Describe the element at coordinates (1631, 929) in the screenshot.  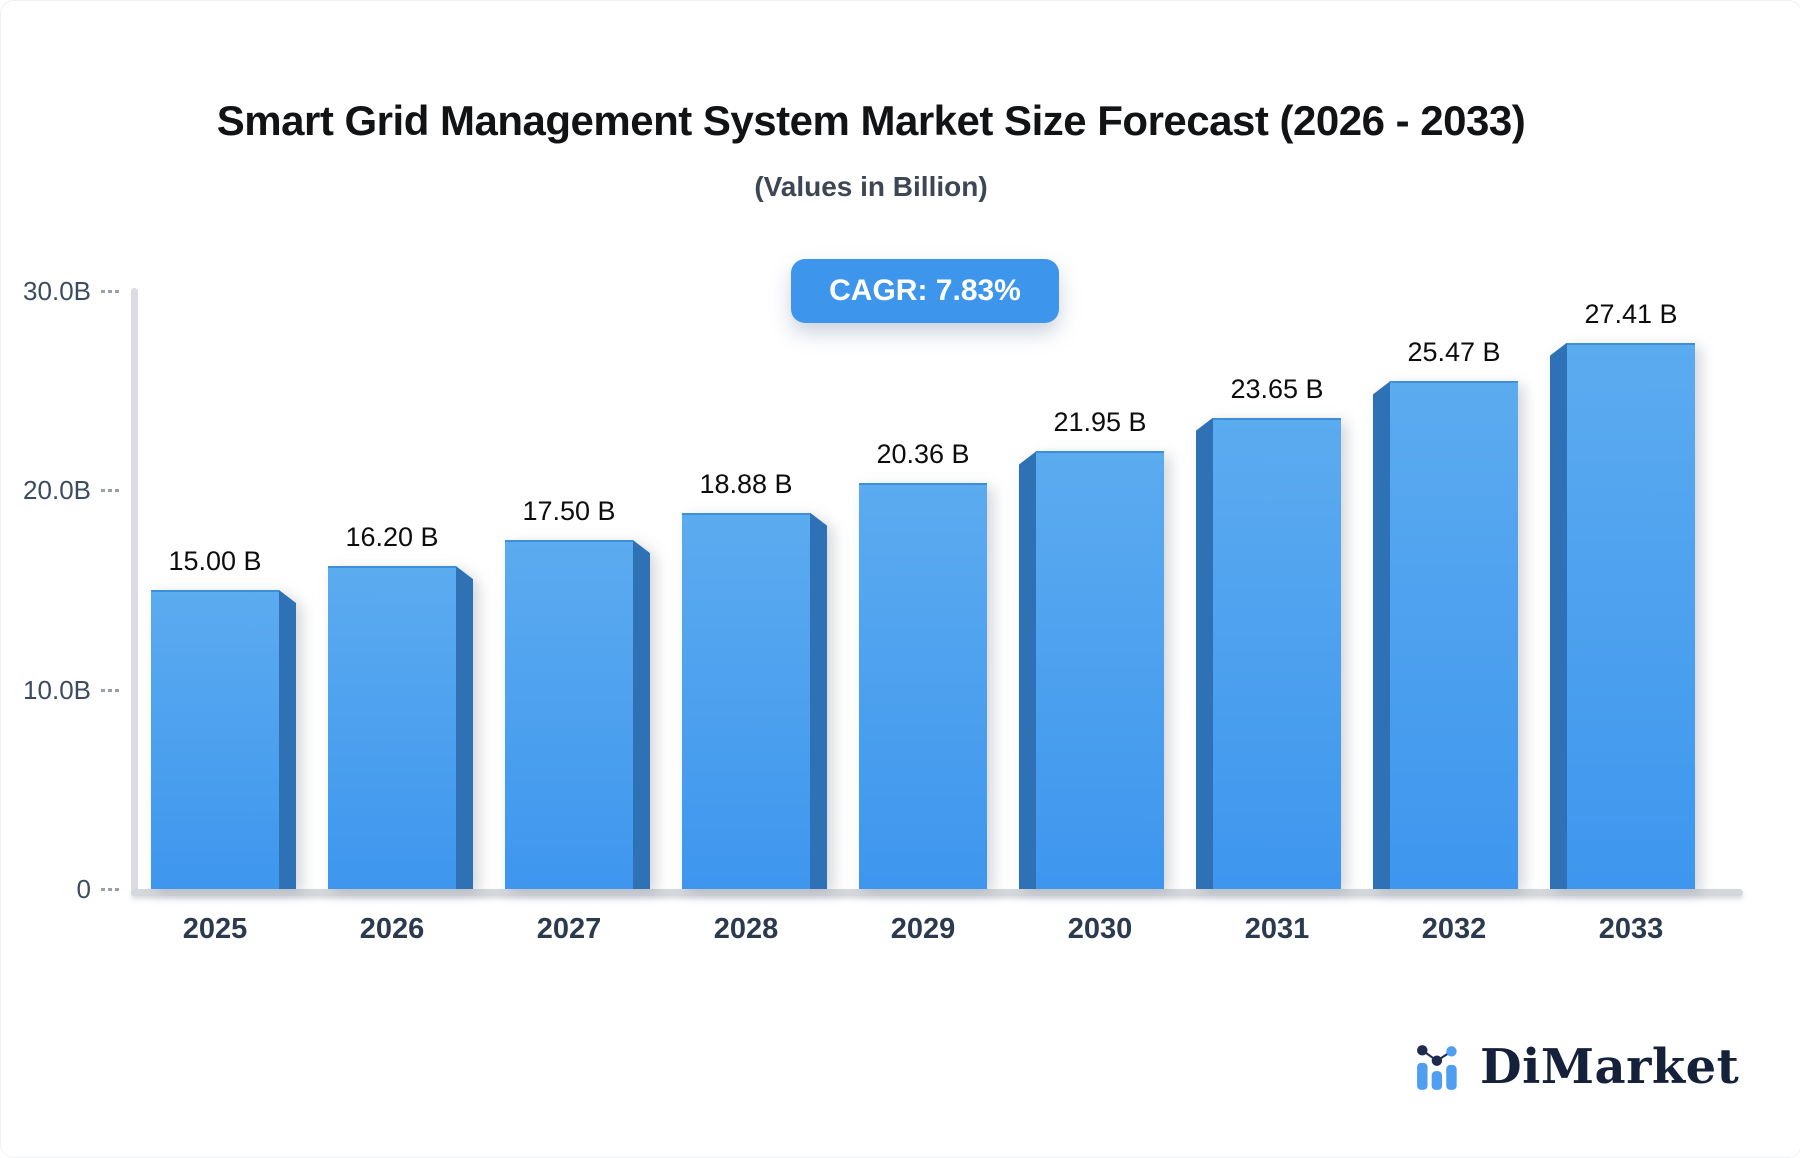
I see `x-axis-category-label: 2033` at that location.